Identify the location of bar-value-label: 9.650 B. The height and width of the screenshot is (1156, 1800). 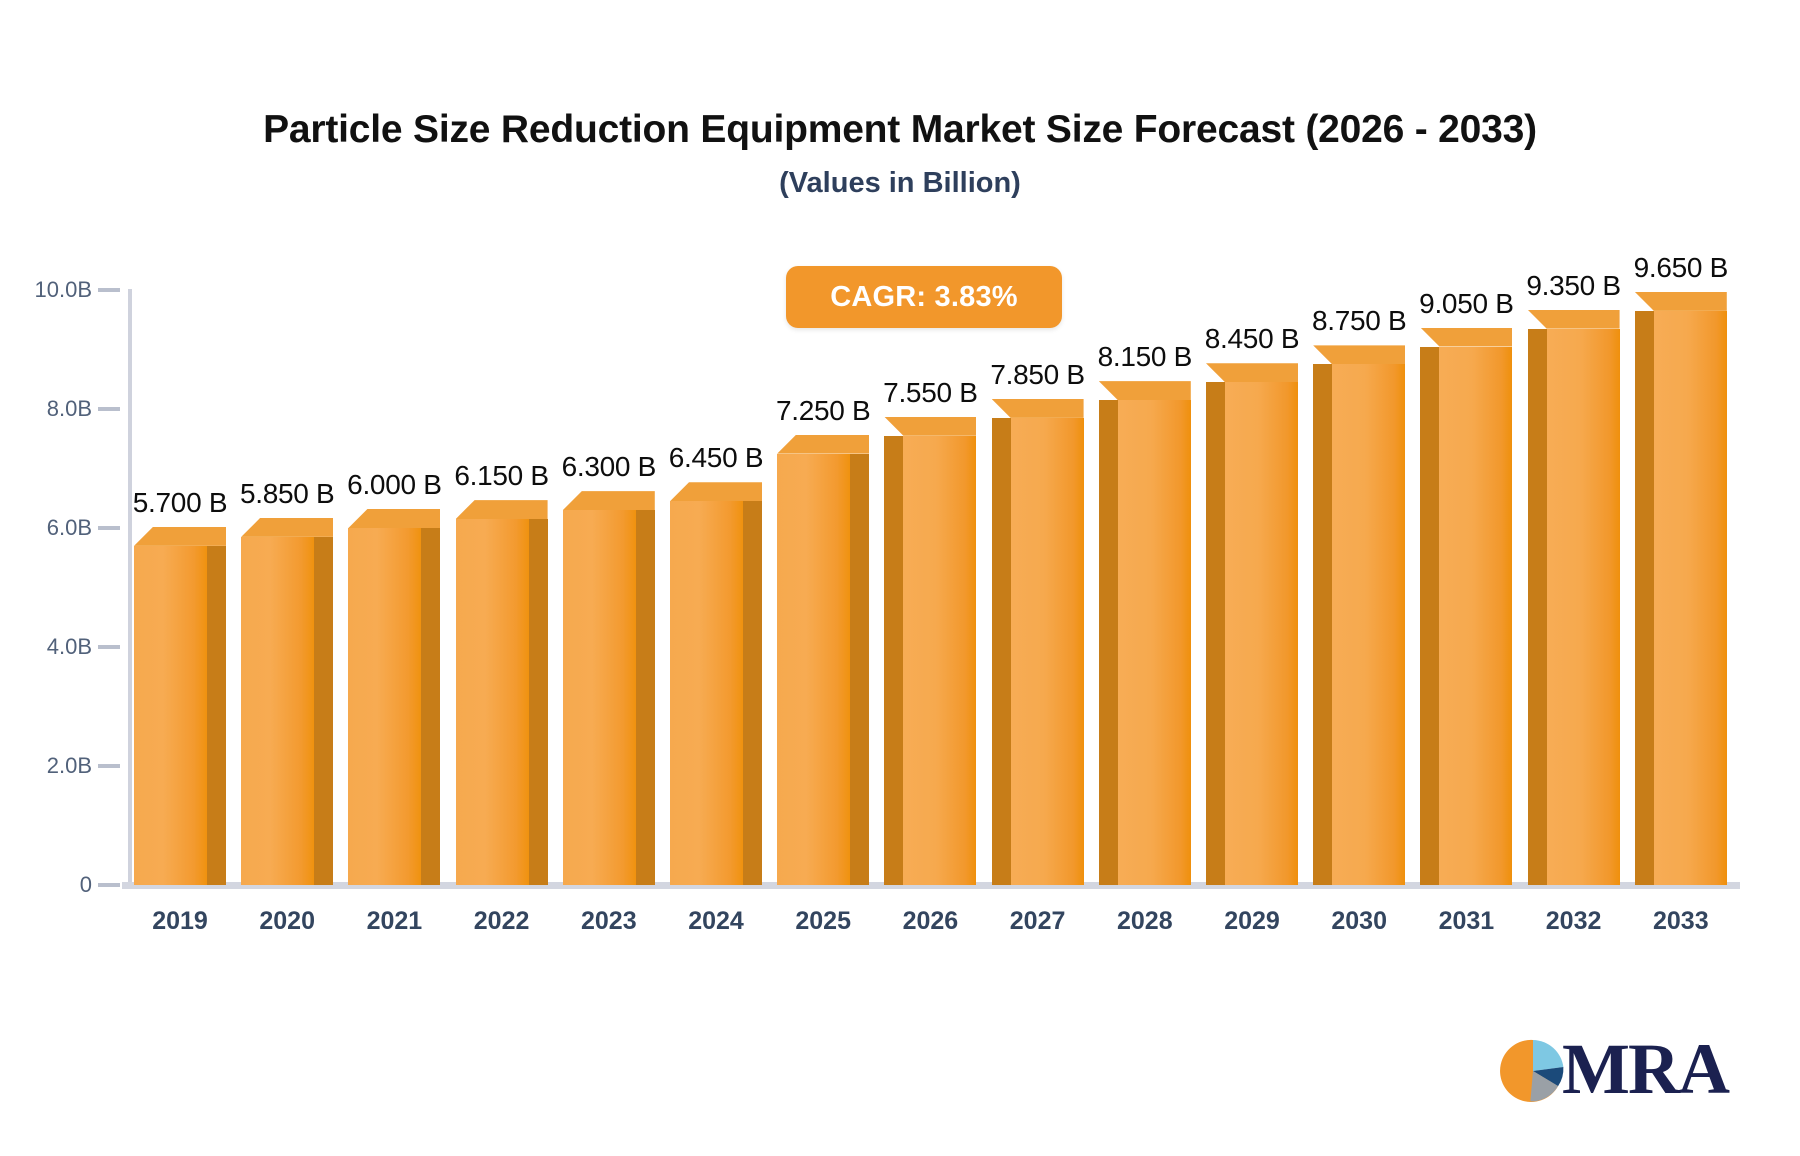
(1681, 267).